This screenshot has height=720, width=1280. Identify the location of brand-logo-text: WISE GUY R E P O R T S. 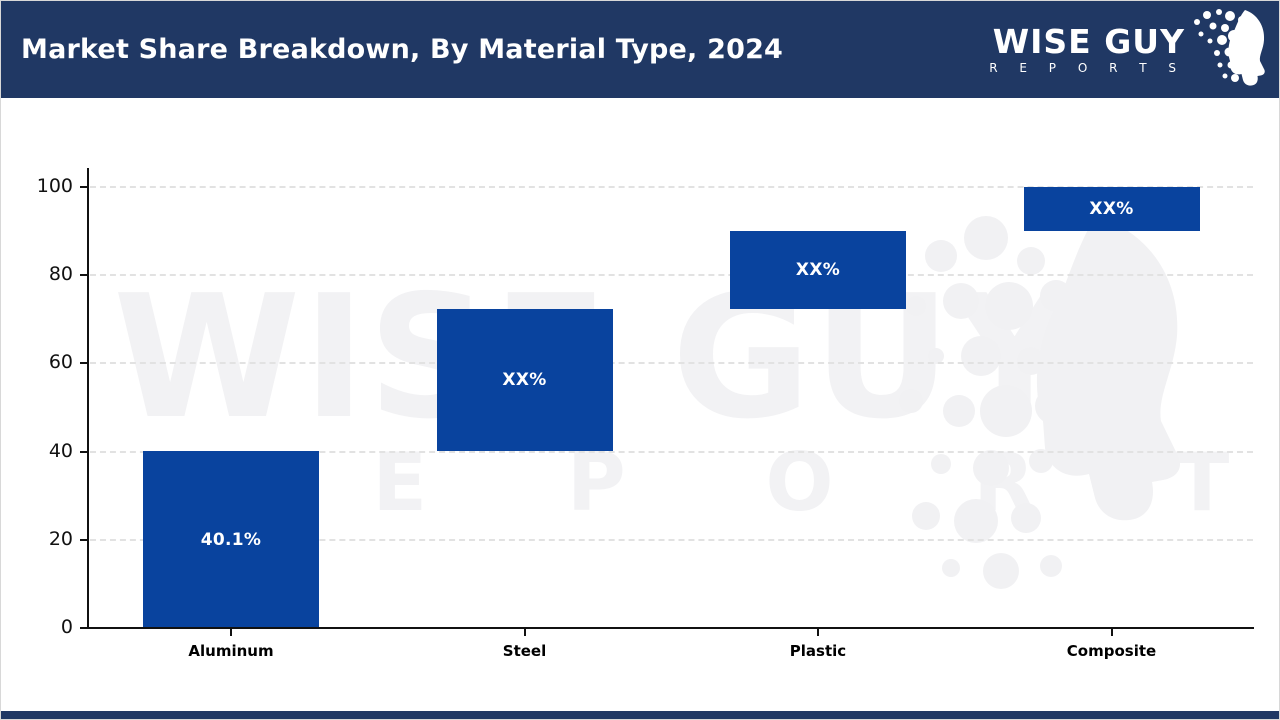
(1087, 50).